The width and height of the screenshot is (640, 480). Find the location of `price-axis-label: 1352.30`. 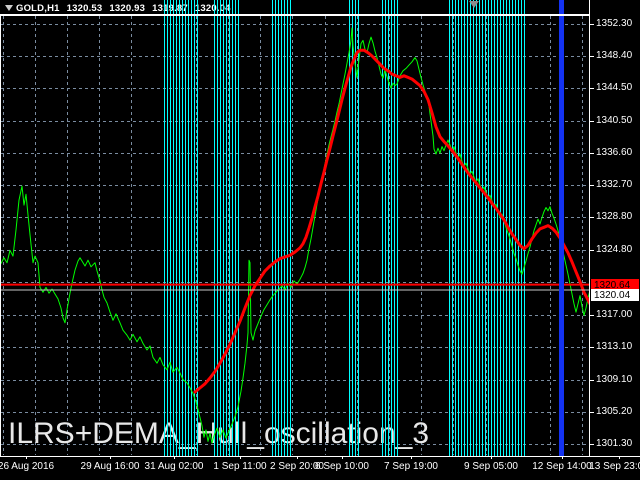

price-axis-label: 1352.30 is located at coordinates (614, 23).